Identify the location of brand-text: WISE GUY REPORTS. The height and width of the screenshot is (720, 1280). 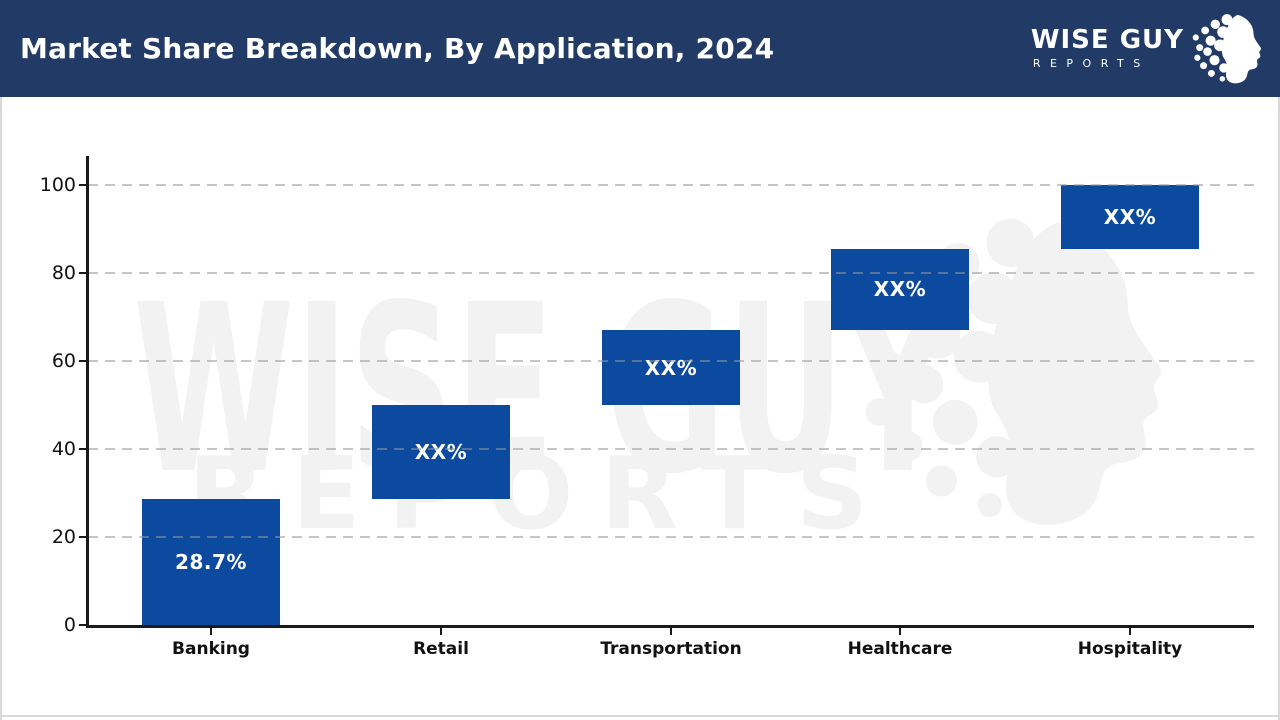
(1107, 47).